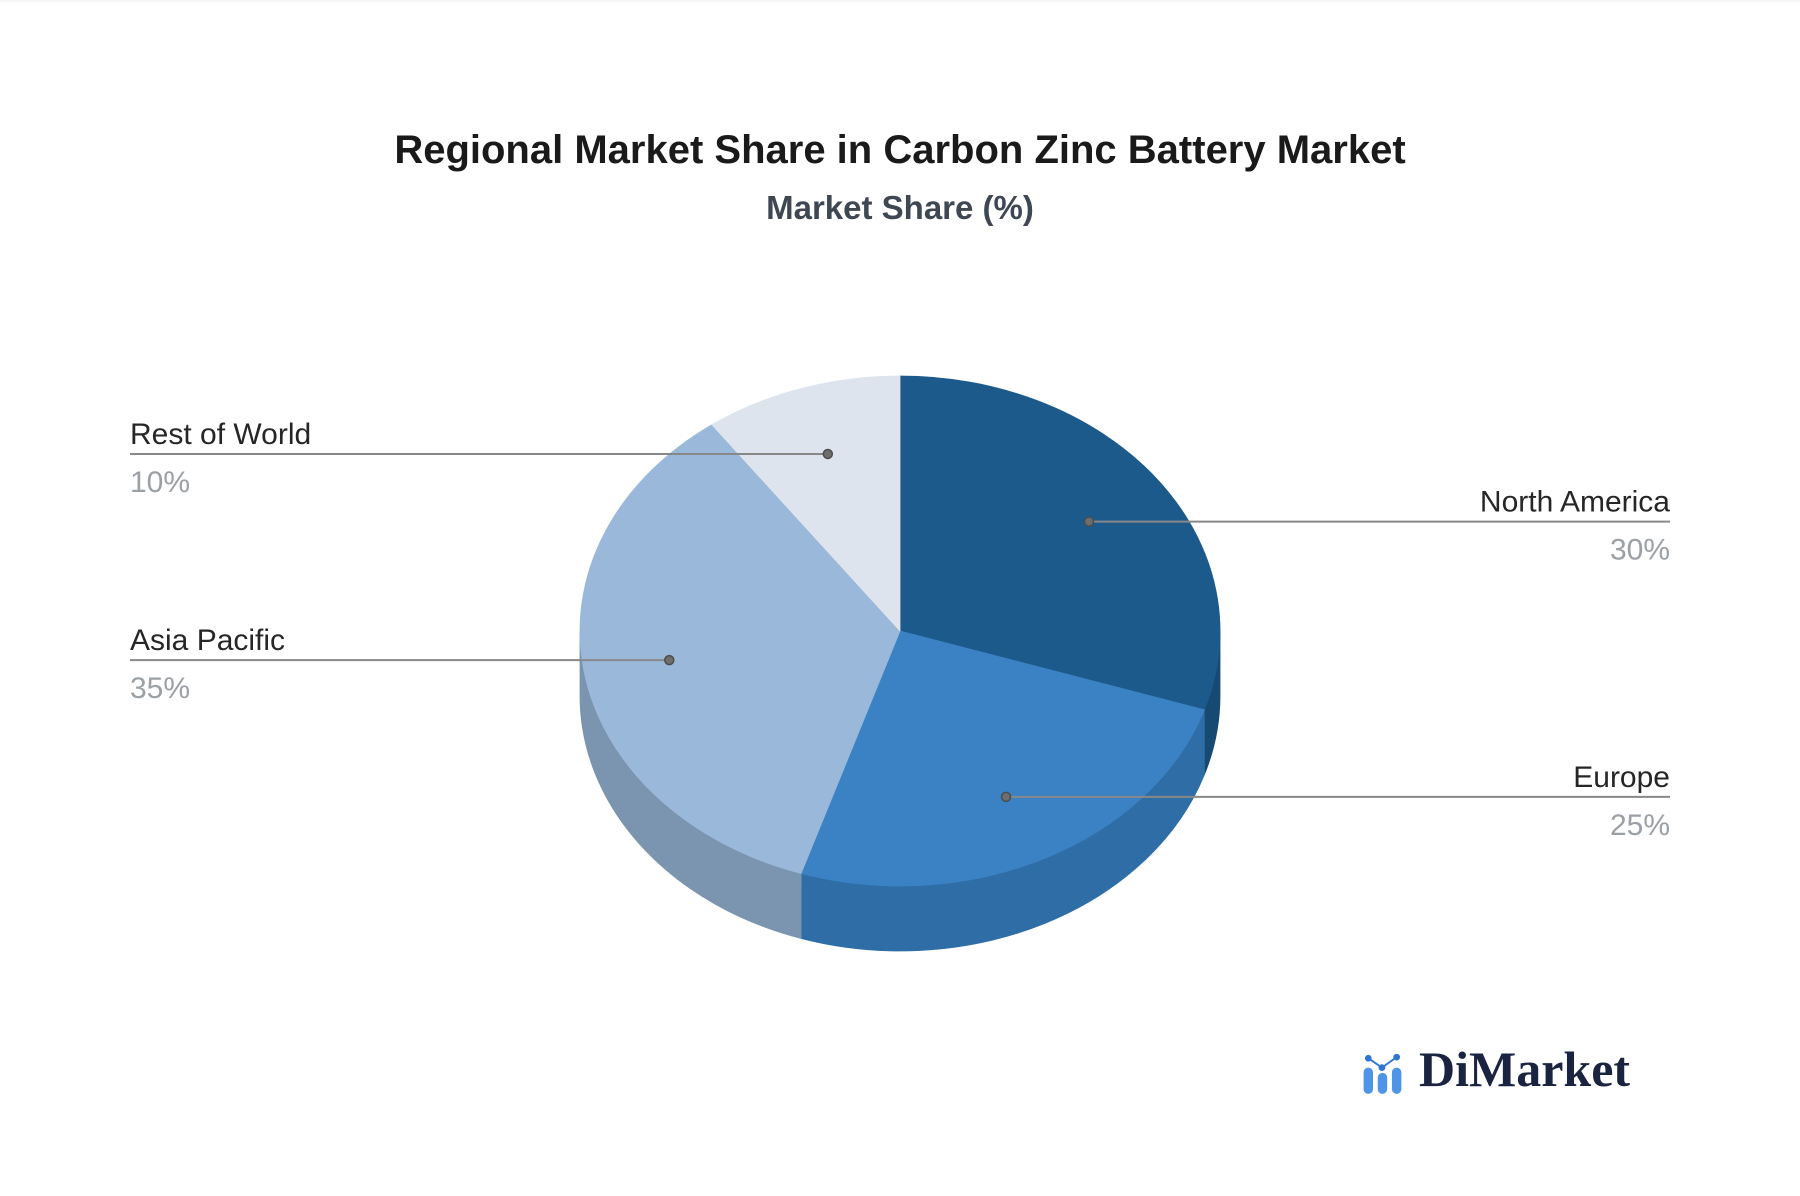  What do you see at coordinates (220, 434) in the screenshot?
I see `slice-label-rest-of-world: Rest of World` at bounding box center [220, 434].